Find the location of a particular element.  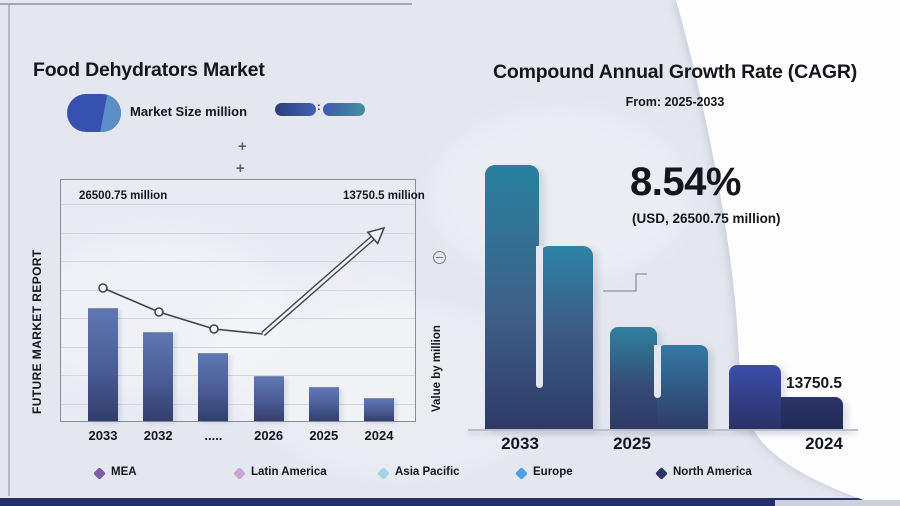

x-label-2032: 2032 is located at coordinates (158, 435).